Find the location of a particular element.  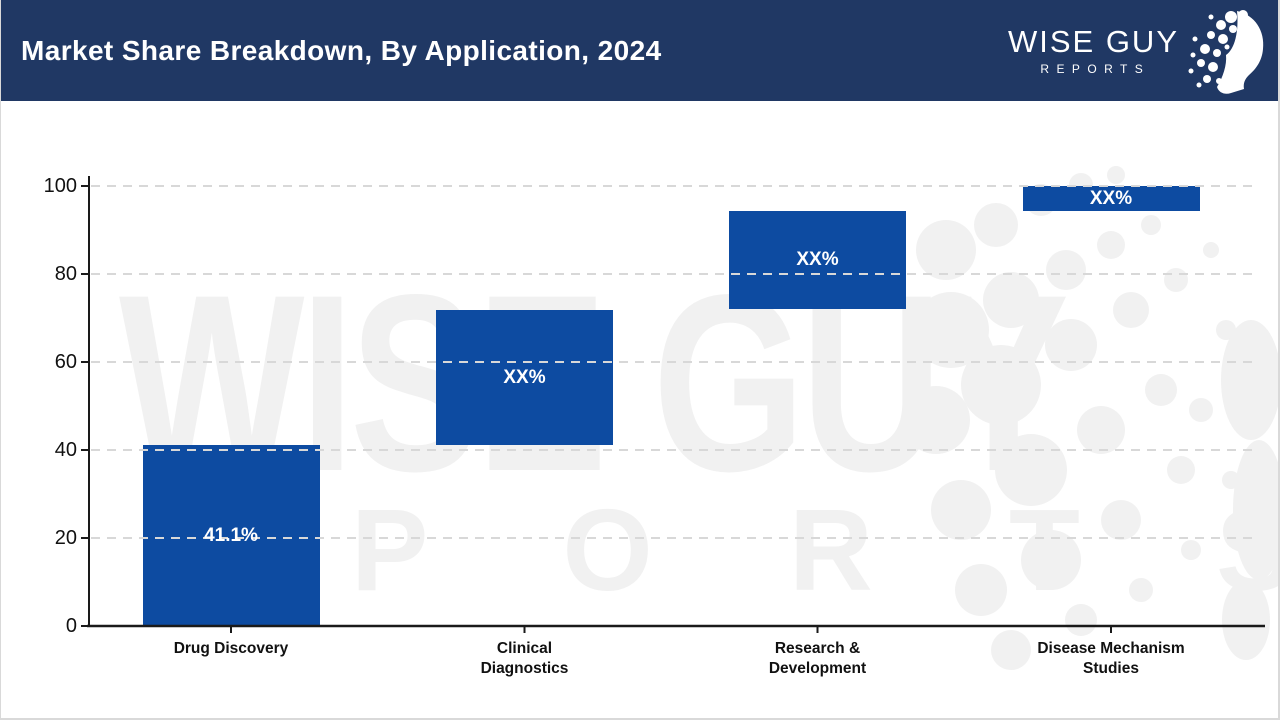

category-label-2: Clinical Diagnostics is located at coordinates (524, 658).